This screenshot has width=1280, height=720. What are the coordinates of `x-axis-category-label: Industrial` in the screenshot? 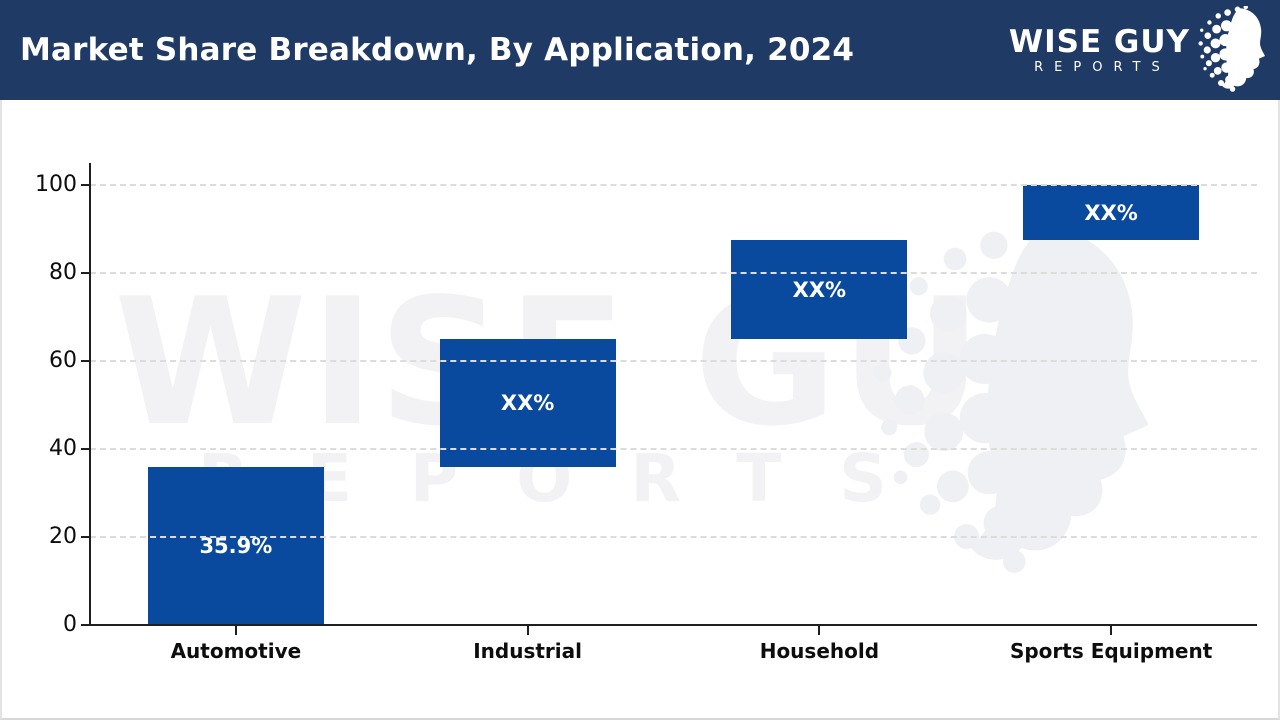 It's located at (528, 651).